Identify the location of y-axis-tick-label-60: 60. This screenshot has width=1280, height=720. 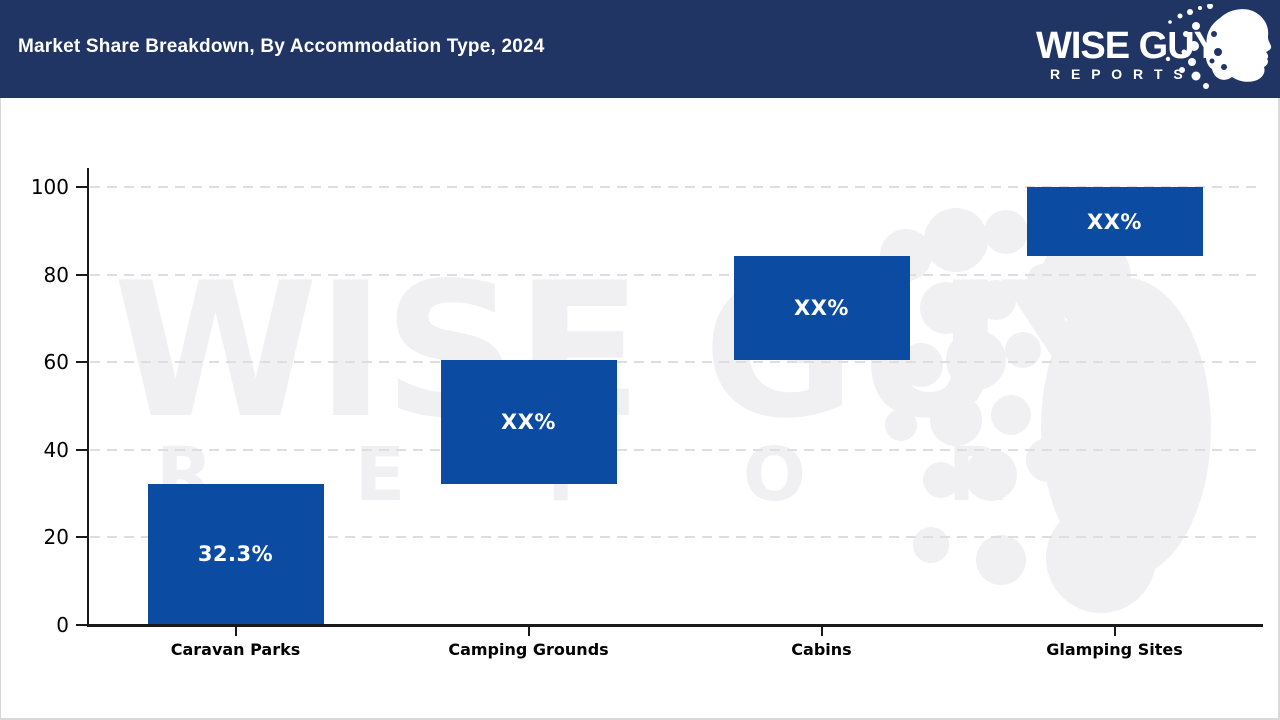
(56, 362).